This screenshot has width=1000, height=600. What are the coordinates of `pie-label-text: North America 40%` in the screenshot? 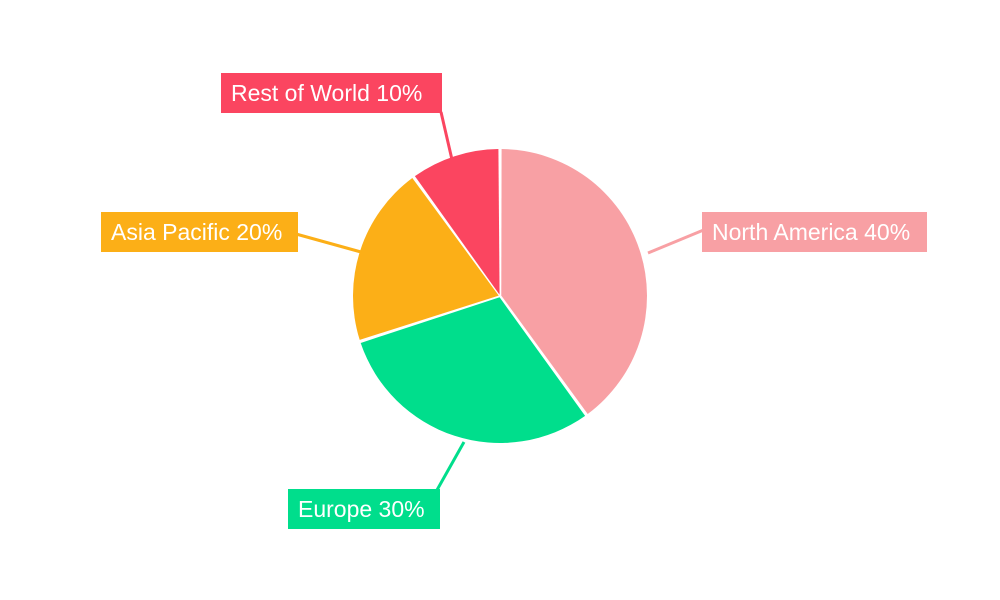 It's located at (811, 231).